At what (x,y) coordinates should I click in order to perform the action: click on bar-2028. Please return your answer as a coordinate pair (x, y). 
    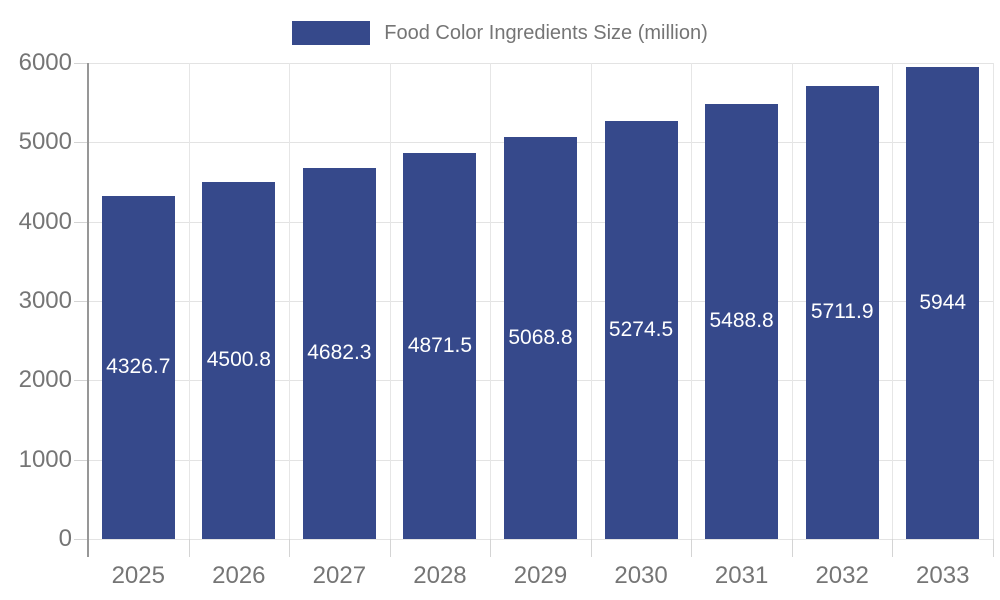
    Looking at the image, I should click on (440, 345).